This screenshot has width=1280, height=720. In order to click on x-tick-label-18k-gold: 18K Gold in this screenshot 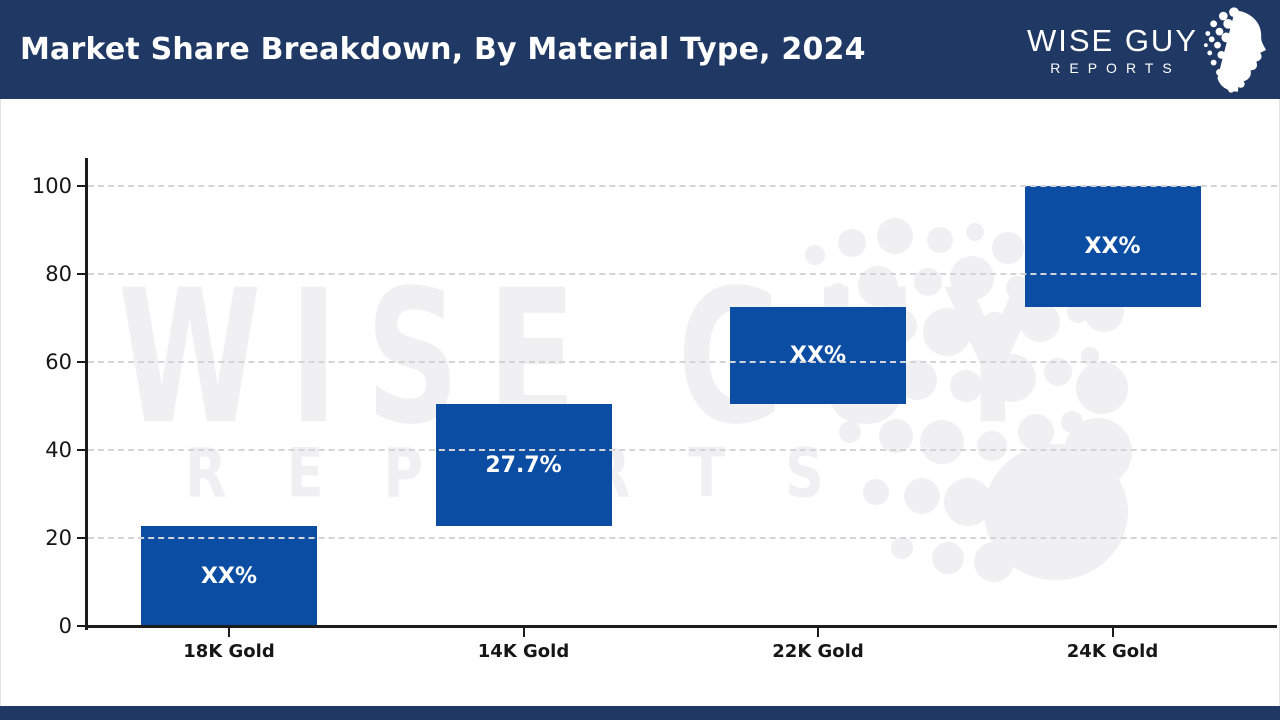, I will do `click(229, 651)`.